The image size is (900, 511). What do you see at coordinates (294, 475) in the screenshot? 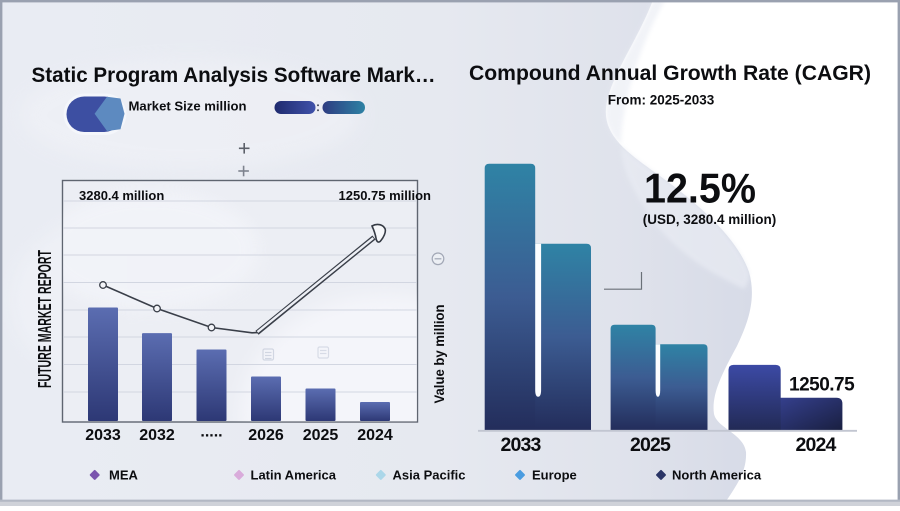
I see `svg-text: Latin America` at bounding box center [294, 475].